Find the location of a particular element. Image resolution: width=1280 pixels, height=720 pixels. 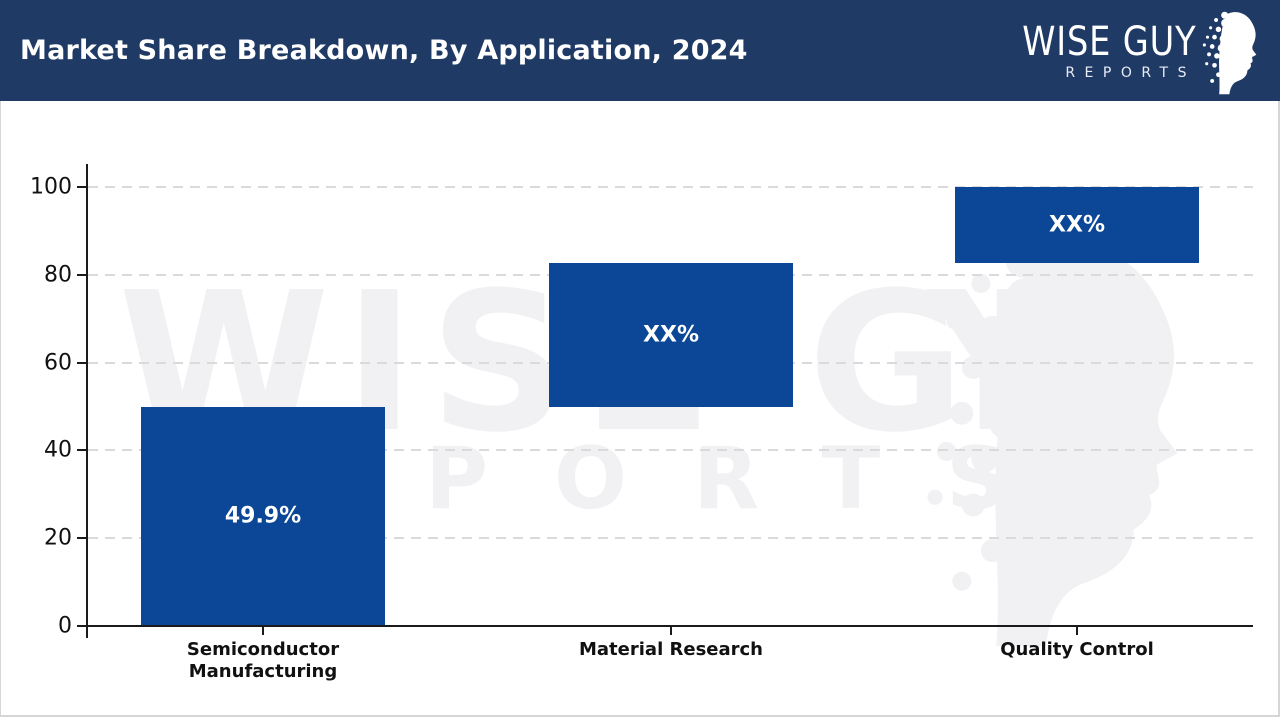

bottom-margin is located at coordinates (640, 718).